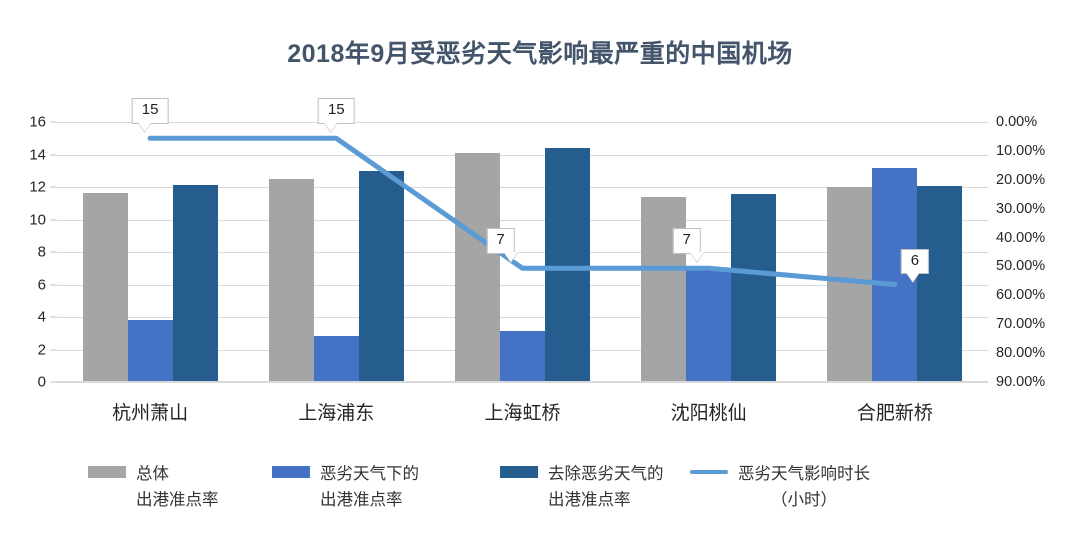 The height and width of the screenshot is (544, 1080). Describe the element at coordinates (708, 413) in the screenshot. I see `category-label: 沈阳桃仙` at that location.